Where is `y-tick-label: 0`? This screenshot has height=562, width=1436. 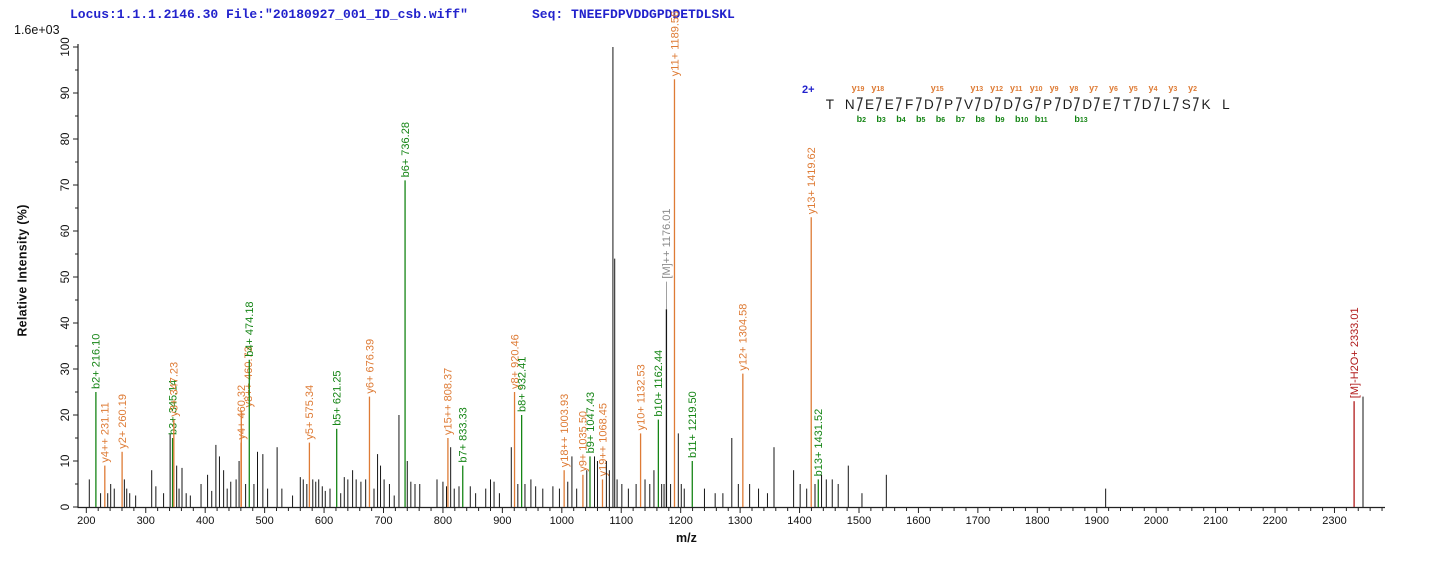
y-tick-label: 0 is located at coordinates (66, 507).